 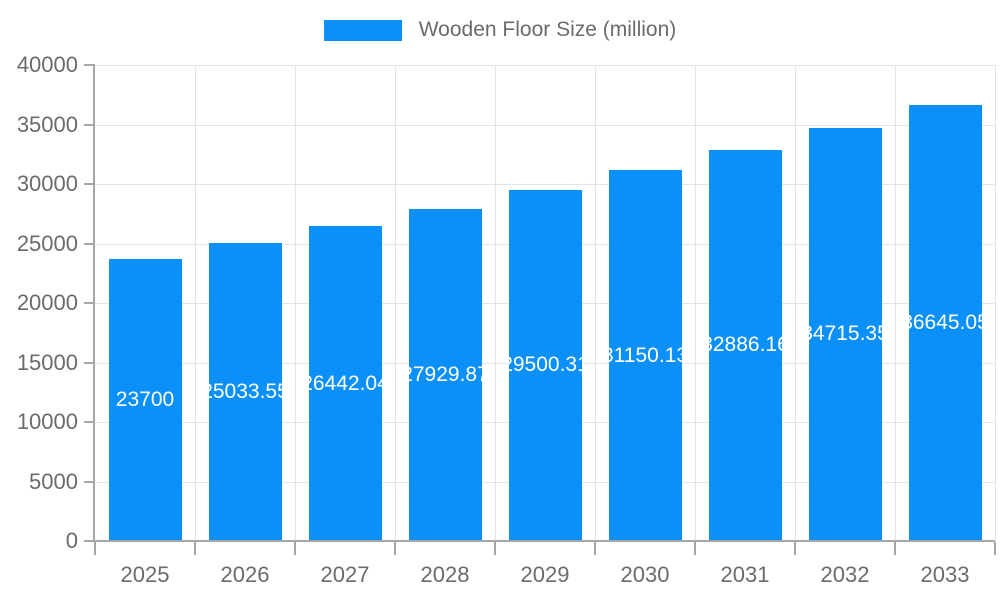 I want to click on legend-item: Wooden Floor Size (million), so click(x=500, y=30).